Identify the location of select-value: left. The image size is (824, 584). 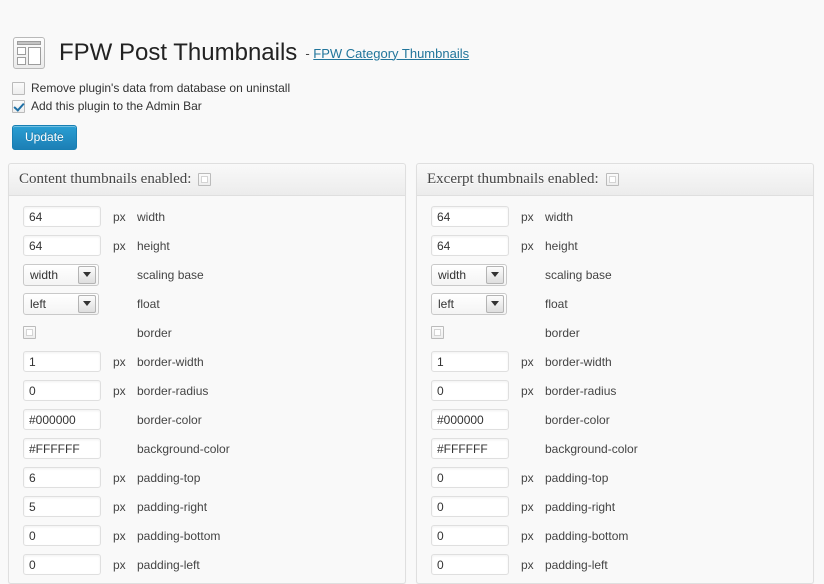
(446, 303).